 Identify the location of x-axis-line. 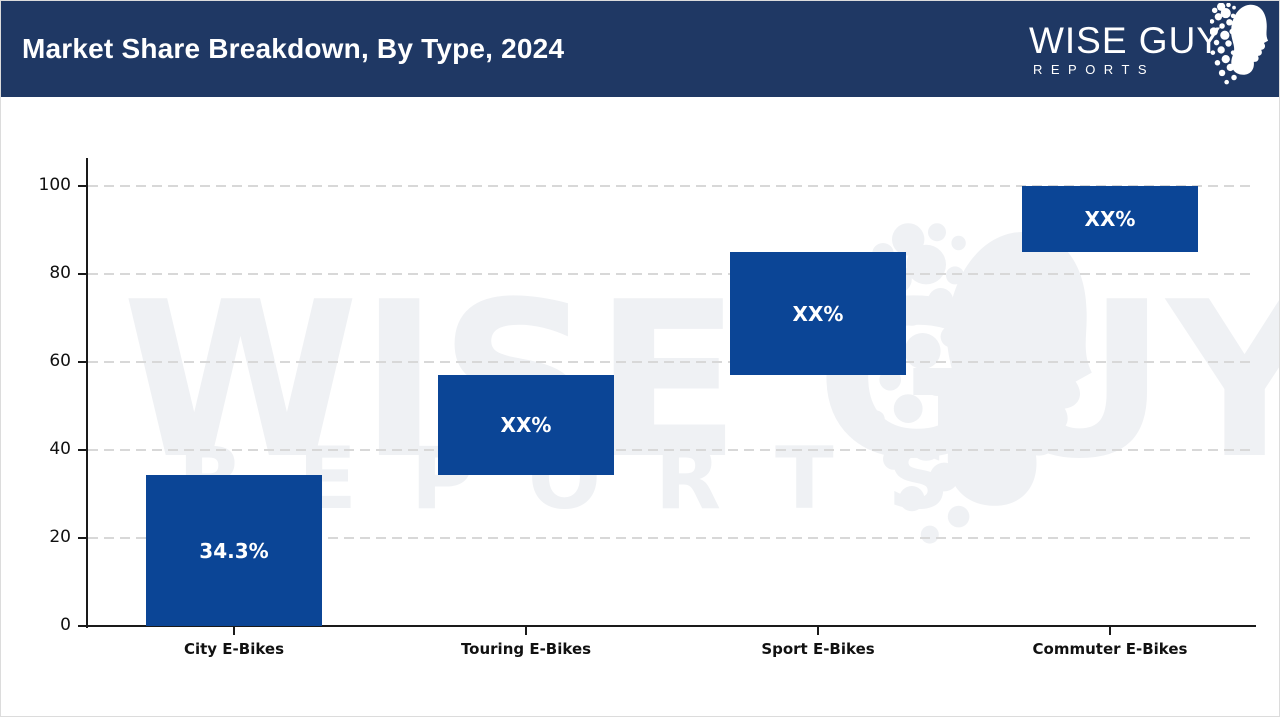
(671, 626).